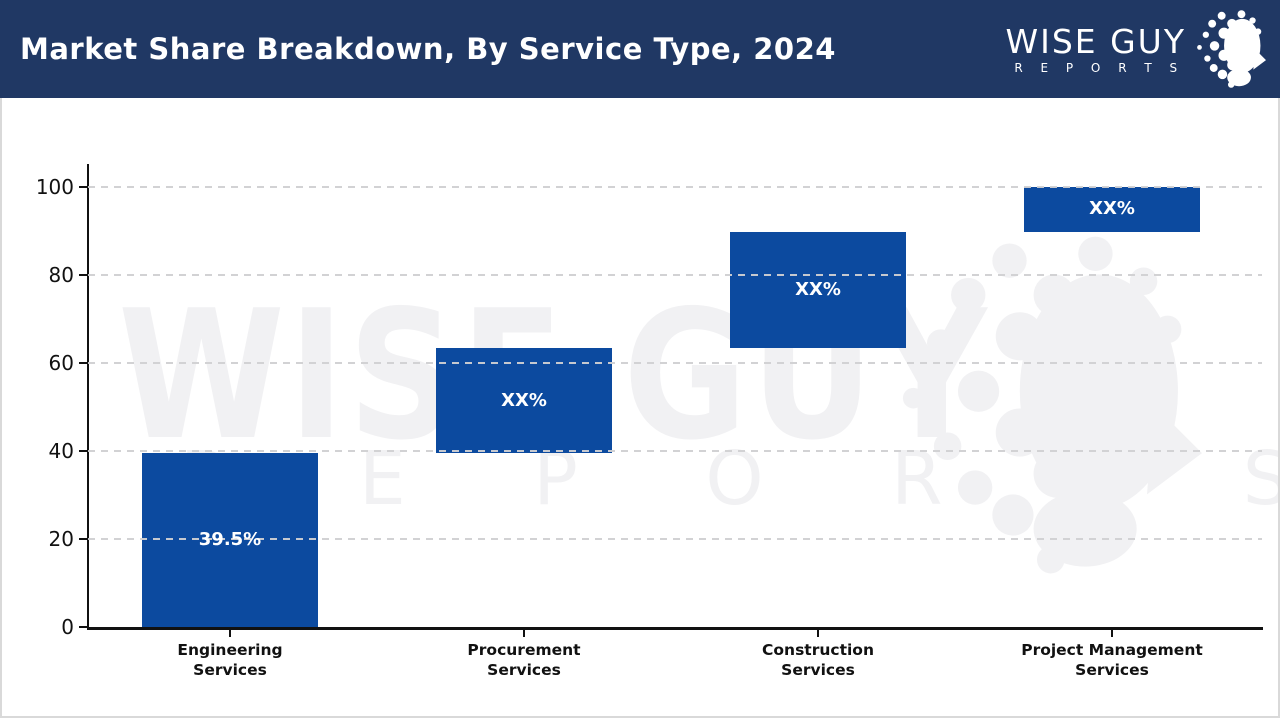 Image resolution: width=1280 pixels, height=720 pixels. I want to click on bar-value-label: 39.5%, so click(230, 540).